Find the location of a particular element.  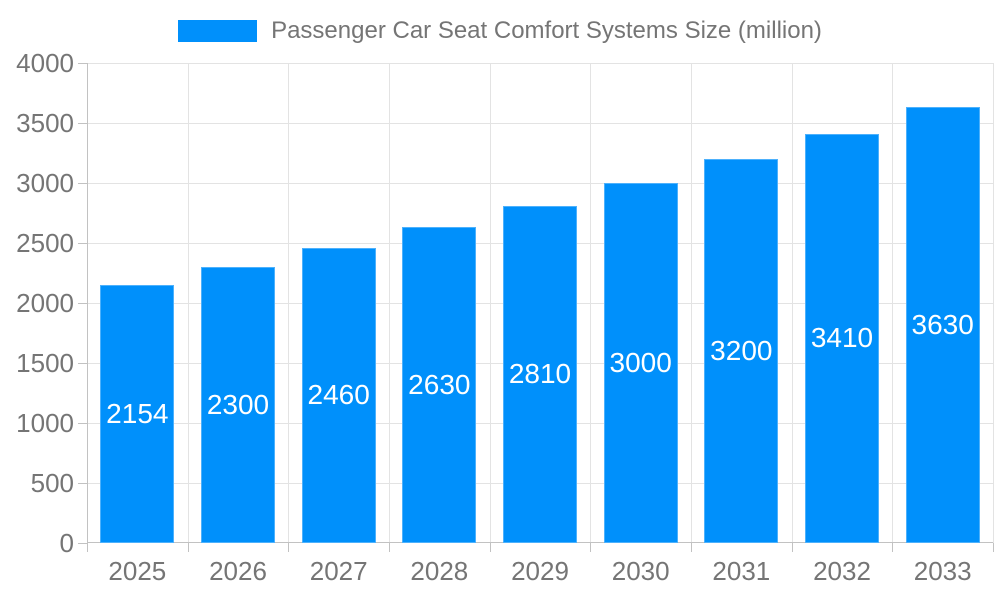

x-tick-label: 2030 is located at coordinates (640, 571).